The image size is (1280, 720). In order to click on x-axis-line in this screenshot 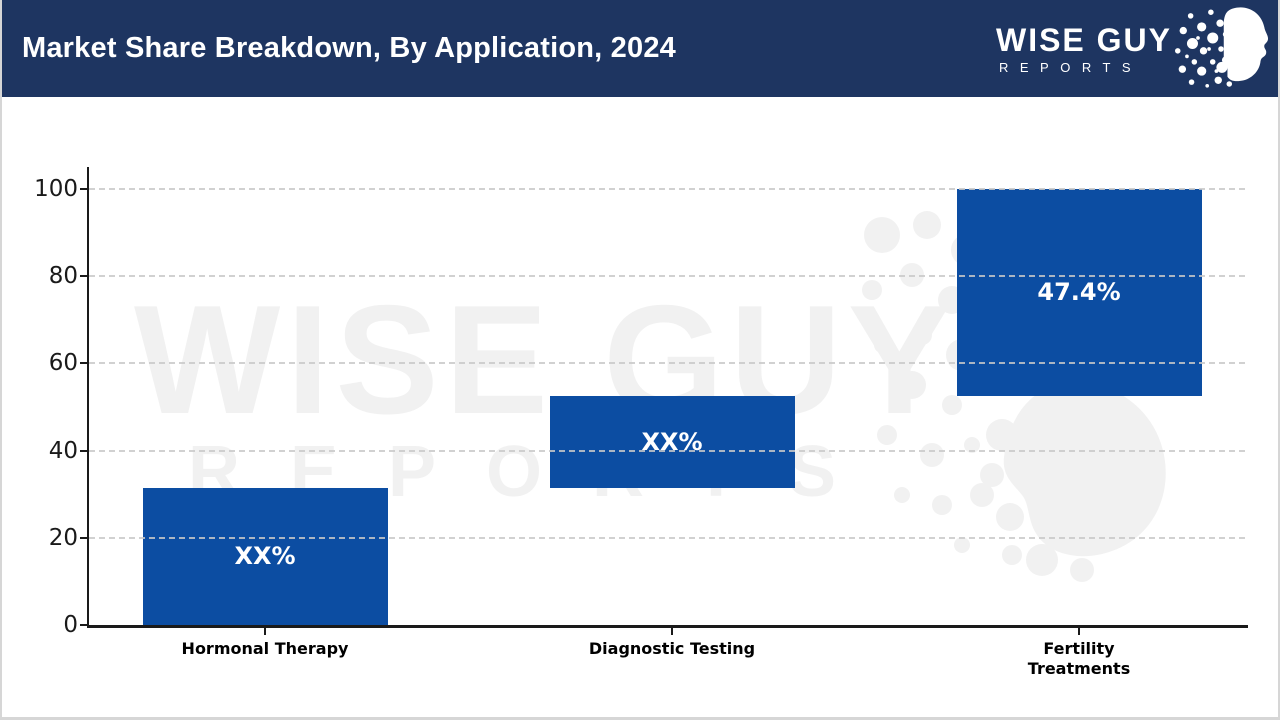, I will do `click(667, 626)`.